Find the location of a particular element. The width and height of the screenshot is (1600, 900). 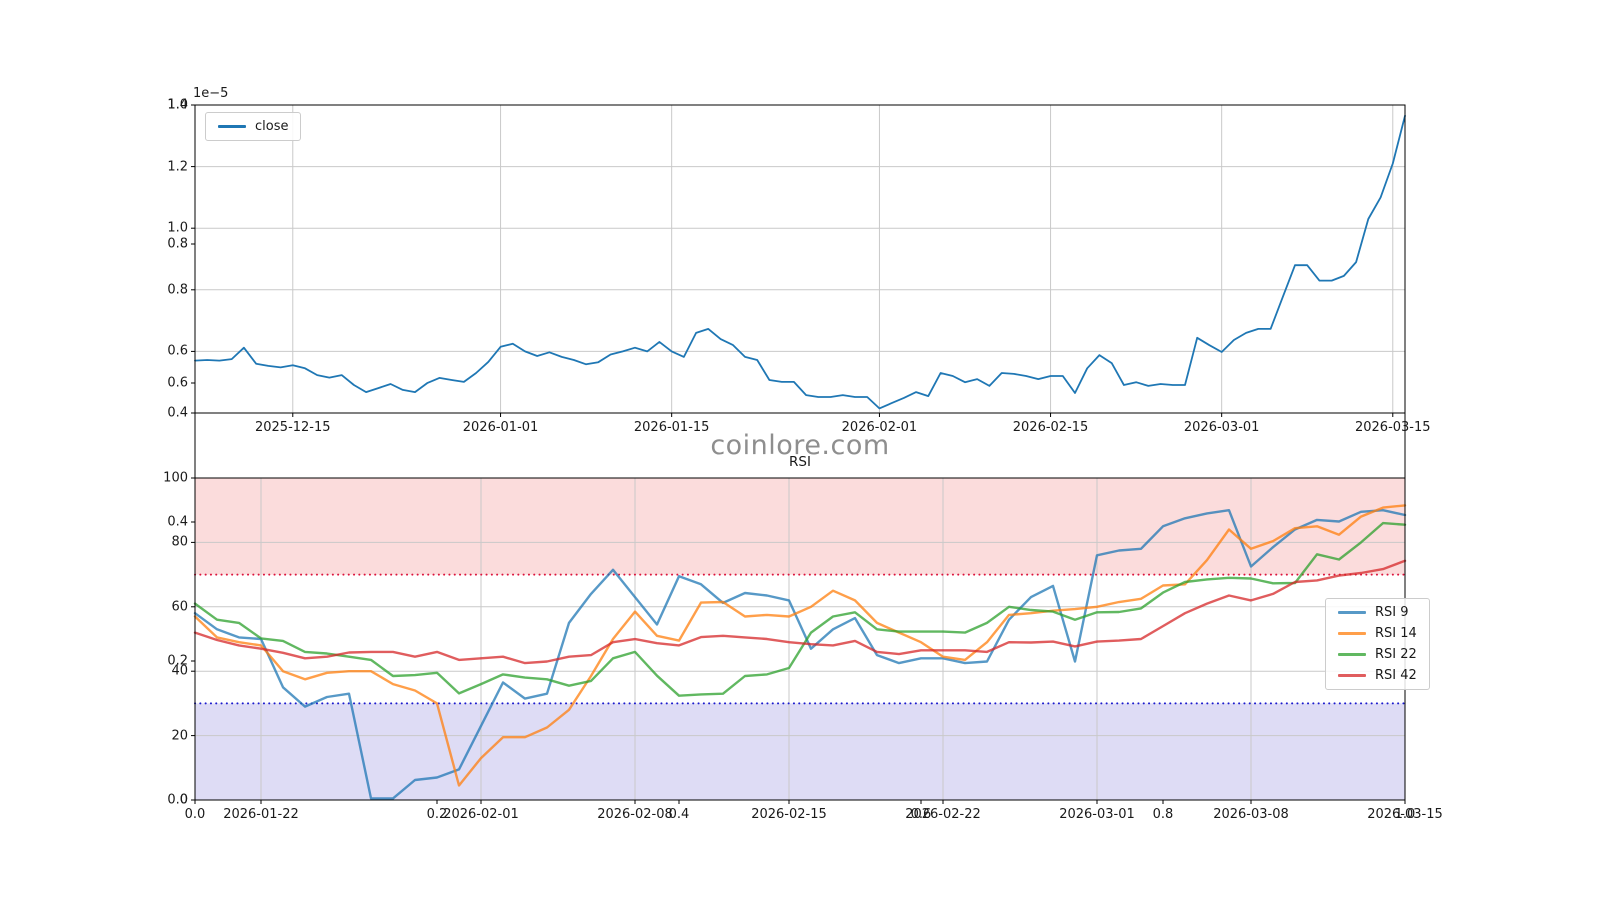

rsi-legend-label: RSI 14 is located at coordinates (1396, 633).